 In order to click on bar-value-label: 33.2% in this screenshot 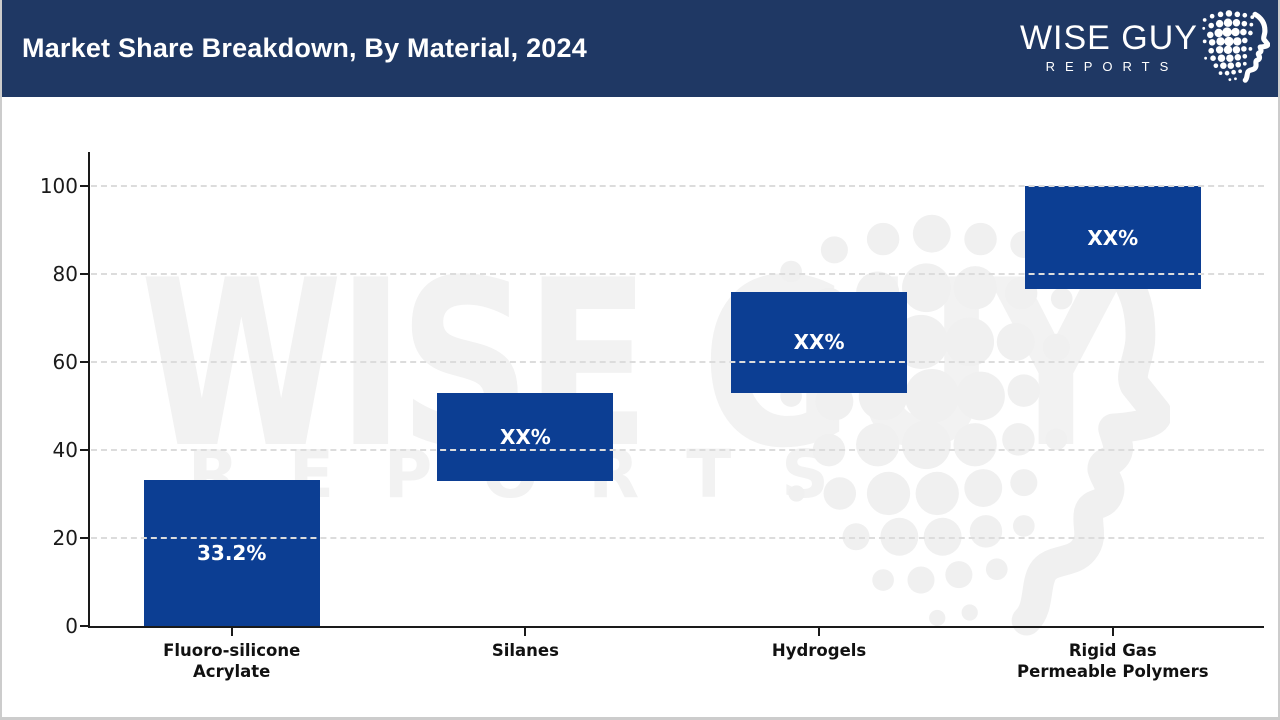, I will do `click(231, 552)`.